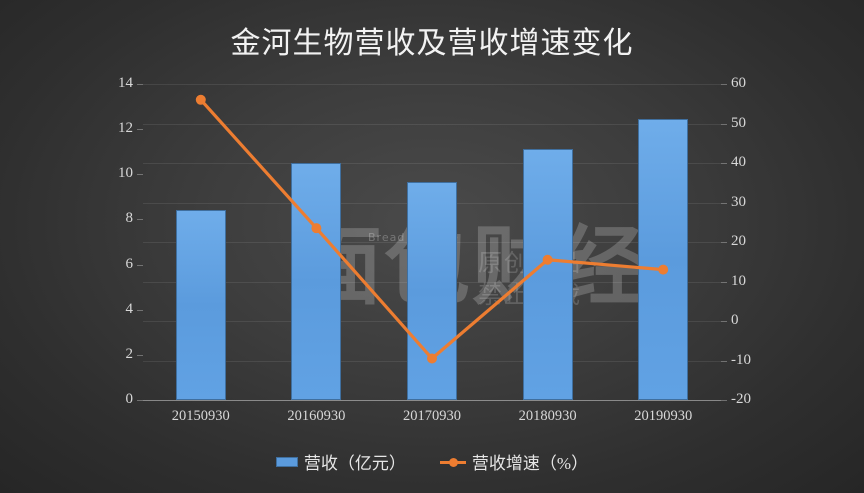  What do you see at coordinates (432, 43) in the screenshot?
I see `chart-title: 金河生物营收及营收增速变化` at bounding box center [432, 43].